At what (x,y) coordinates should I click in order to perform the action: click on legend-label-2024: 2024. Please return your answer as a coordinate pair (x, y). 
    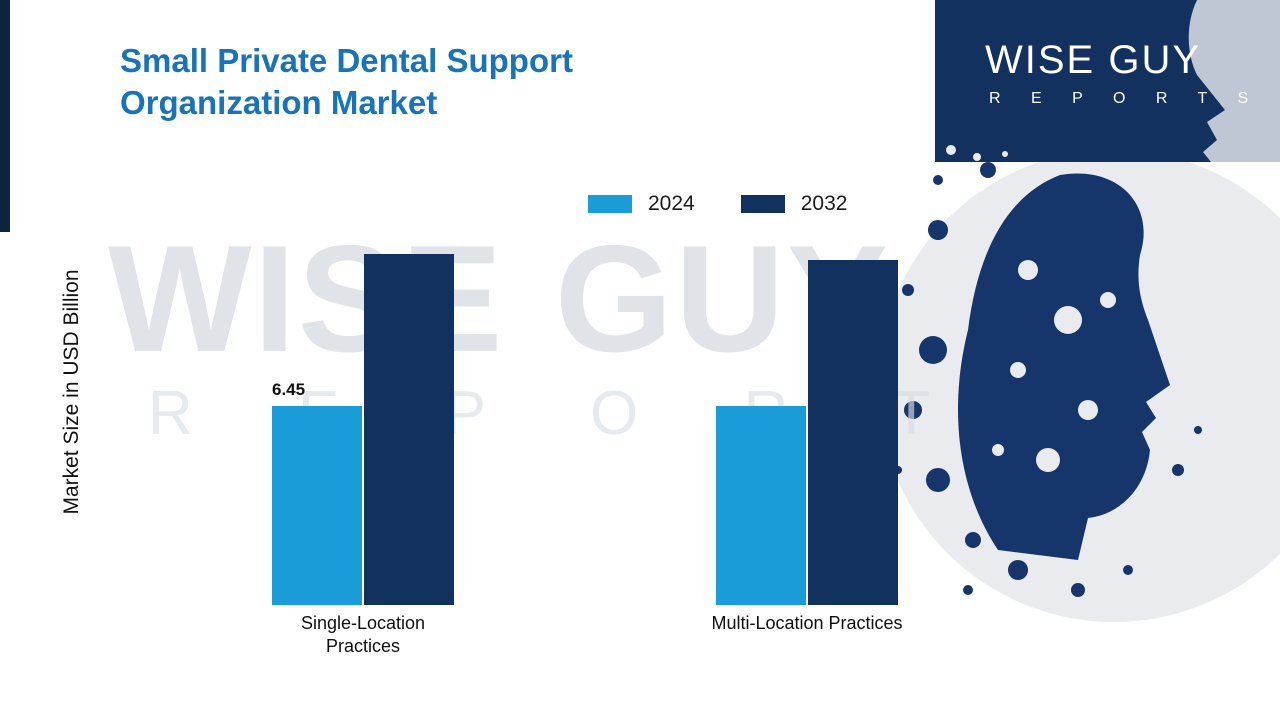
    Looking at the image, I should click on (671, 203).